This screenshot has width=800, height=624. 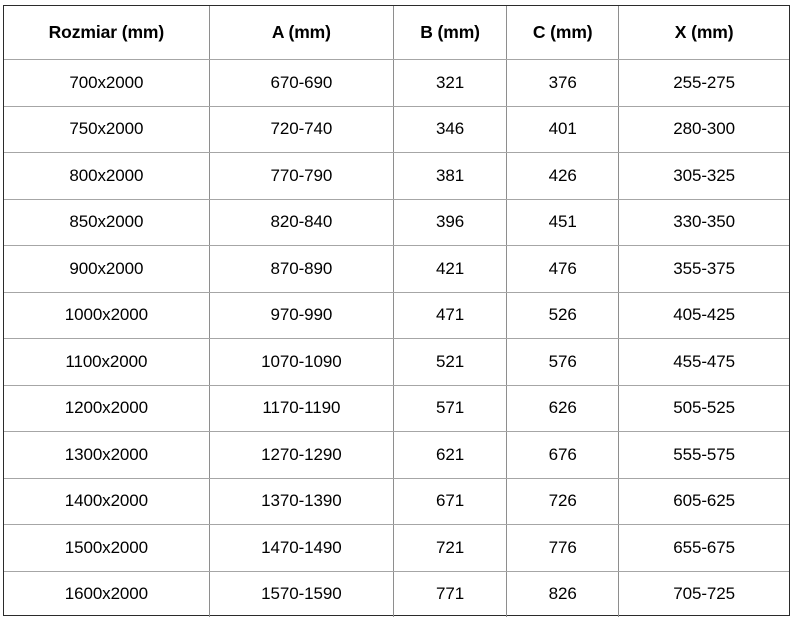 What do you see at coordinates (107, 129) in the screenshot?
I see `cell-size: 750x2000` at bounding box center [107, 129].